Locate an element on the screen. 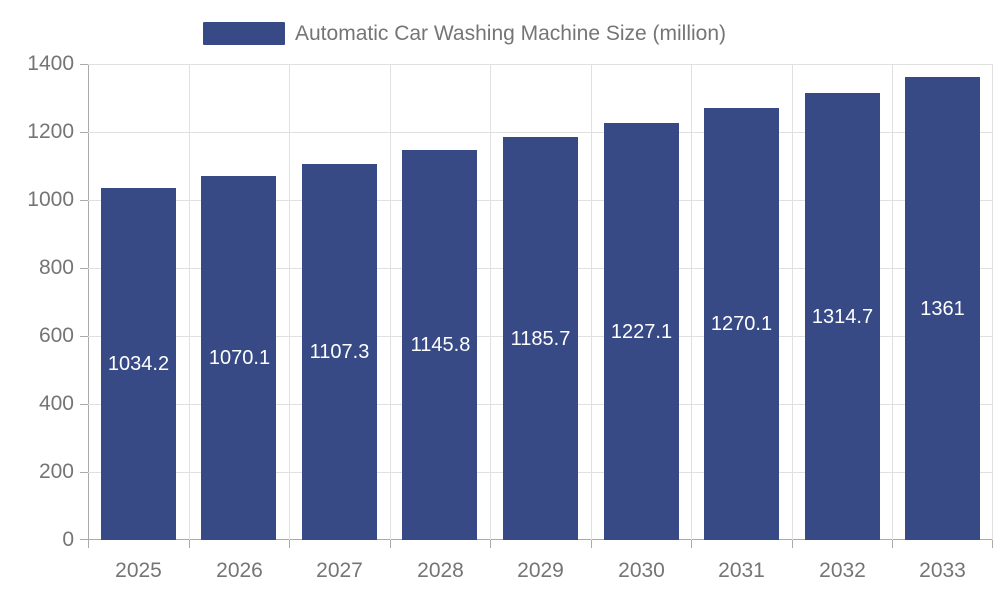 The image size is (1000, 600). y-axis-label: 0 is located at coordinates (68, 539).